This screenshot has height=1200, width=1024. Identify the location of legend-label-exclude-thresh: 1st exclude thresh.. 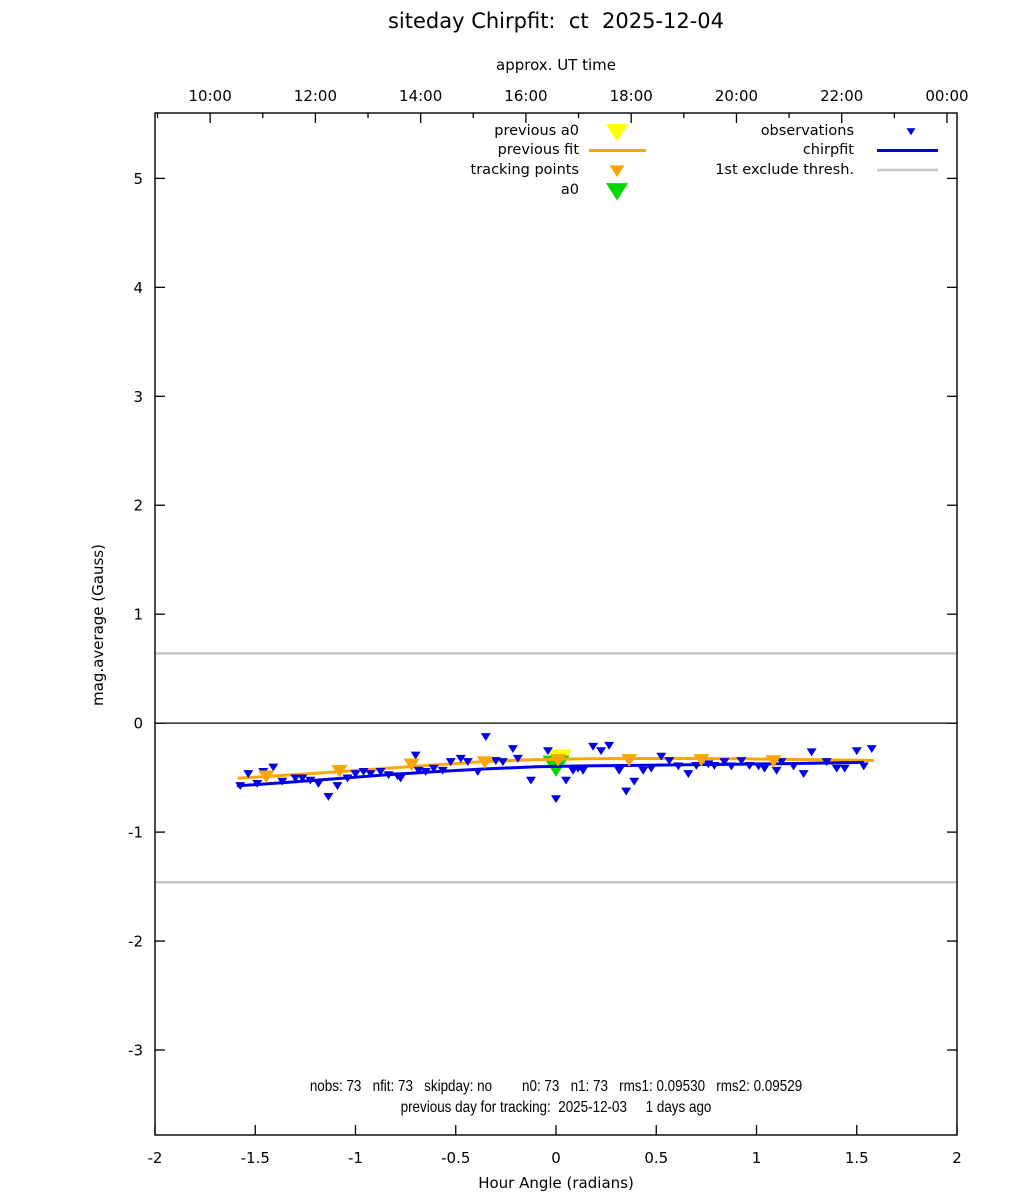
(784, 170).